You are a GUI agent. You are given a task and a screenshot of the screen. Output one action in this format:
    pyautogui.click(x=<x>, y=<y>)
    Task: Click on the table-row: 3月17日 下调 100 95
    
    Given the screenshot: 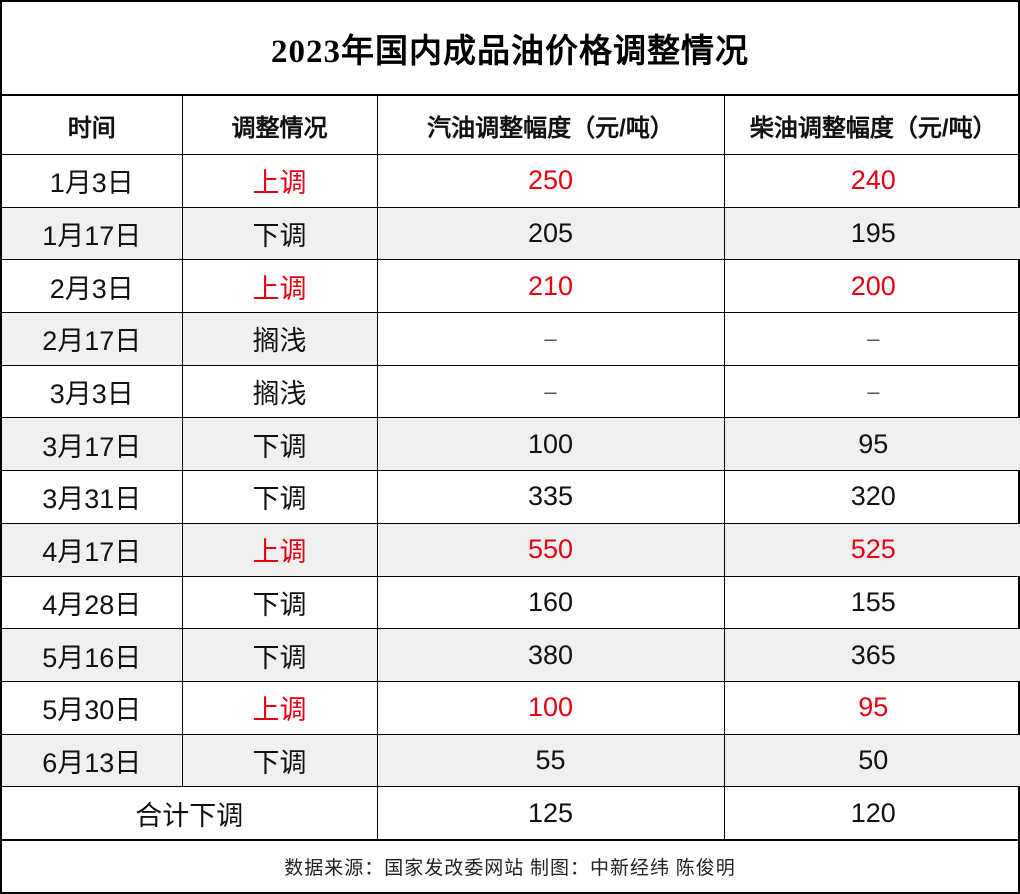 What is the action you would take?
    pyautogui.click(x=511, y=444)
    